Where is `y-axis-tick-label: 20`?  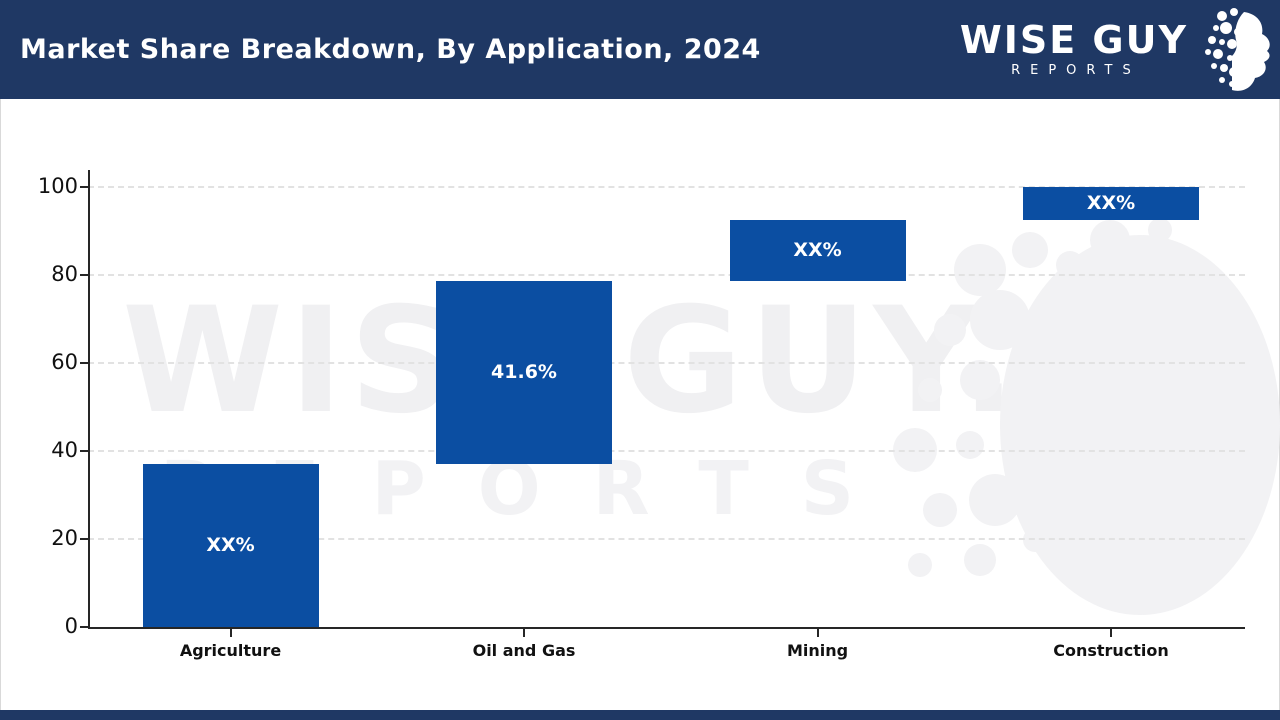
y-axis-tick-label: 20 is located at coordinates (64, 537).